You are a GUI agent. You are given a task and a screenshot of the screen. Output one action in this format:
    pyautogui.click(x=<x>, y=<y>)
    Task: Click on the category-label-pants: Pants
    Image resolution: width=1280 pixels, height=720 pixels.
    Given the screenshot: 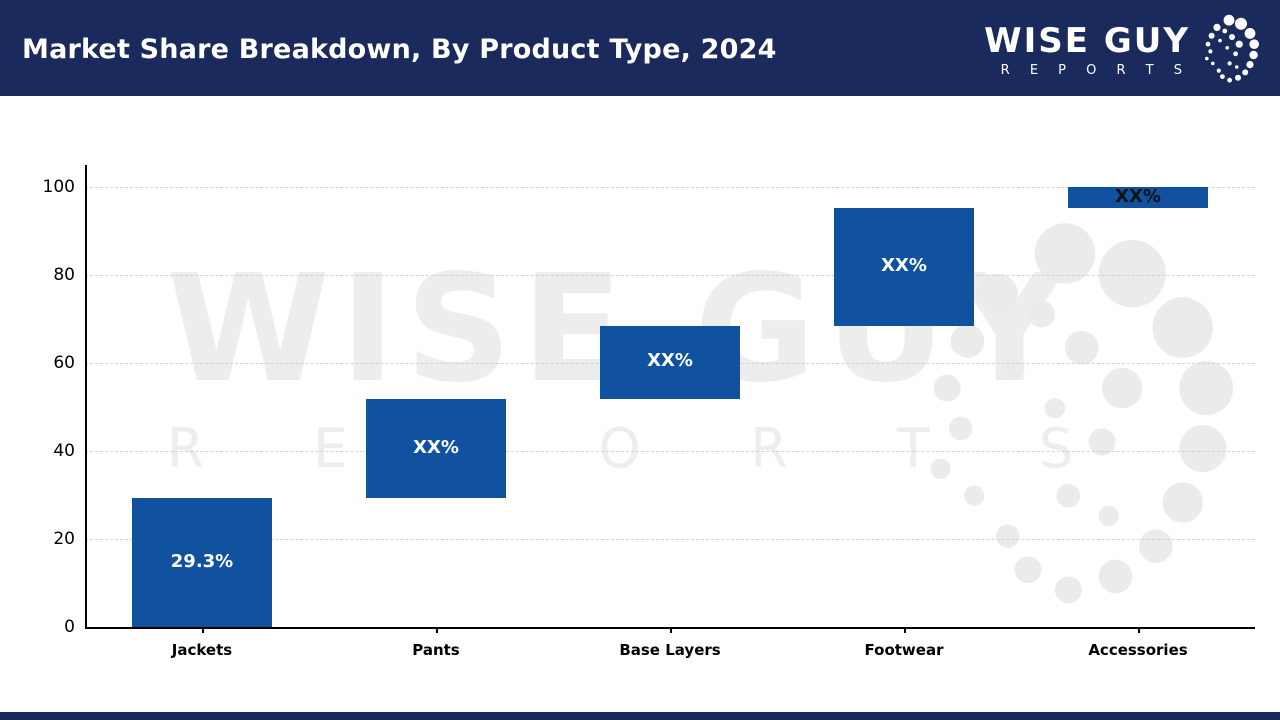 What is the action you would take?
    pyautogui.click(x=436, y=650)
    